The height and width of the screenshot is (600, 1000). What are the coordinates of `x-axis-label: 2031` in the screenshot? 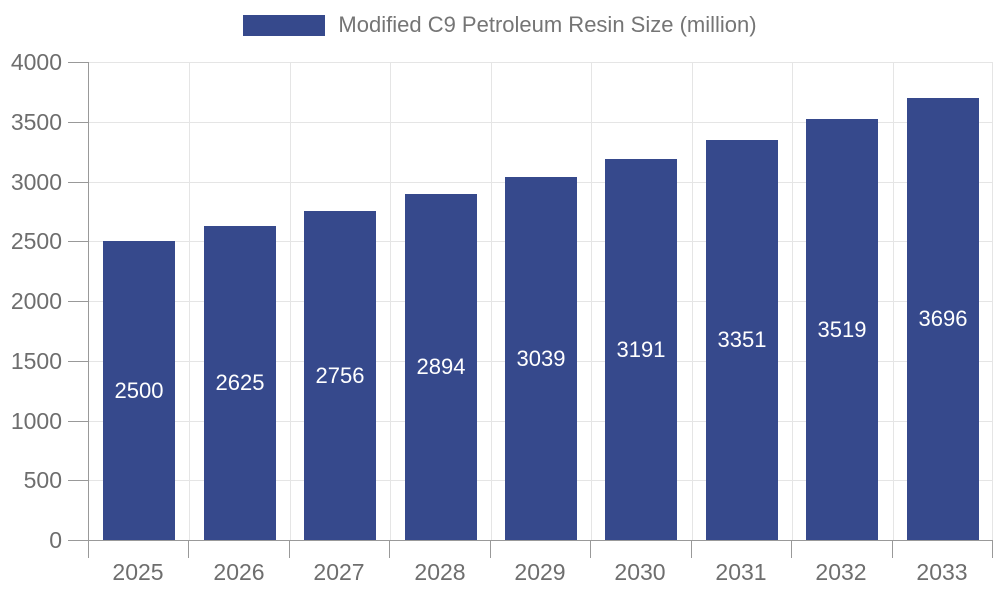 It's located at (741, 572).